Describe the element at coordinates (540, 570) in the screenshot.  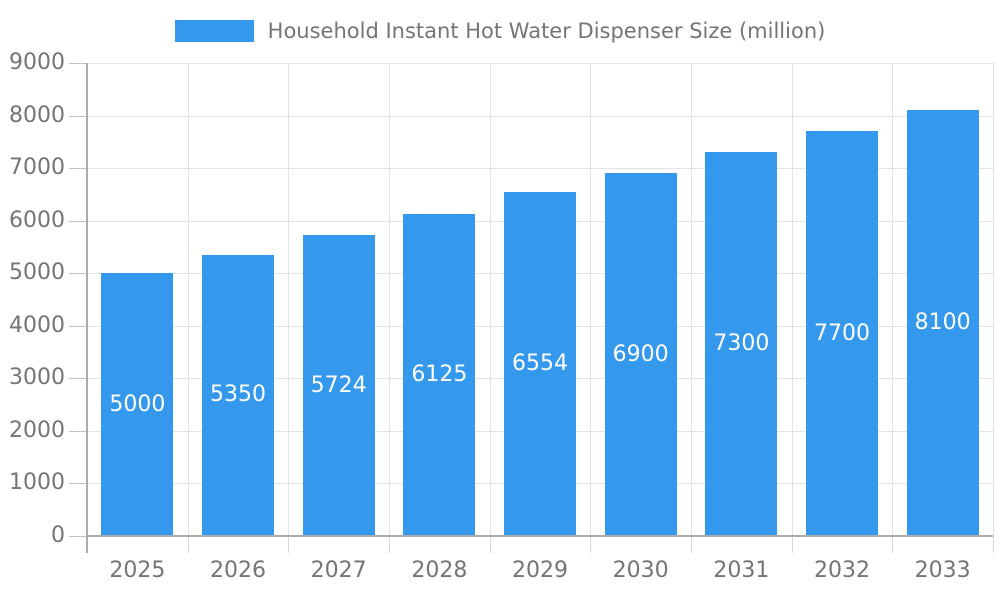
I see `x-axis-label: 2029` at that location.